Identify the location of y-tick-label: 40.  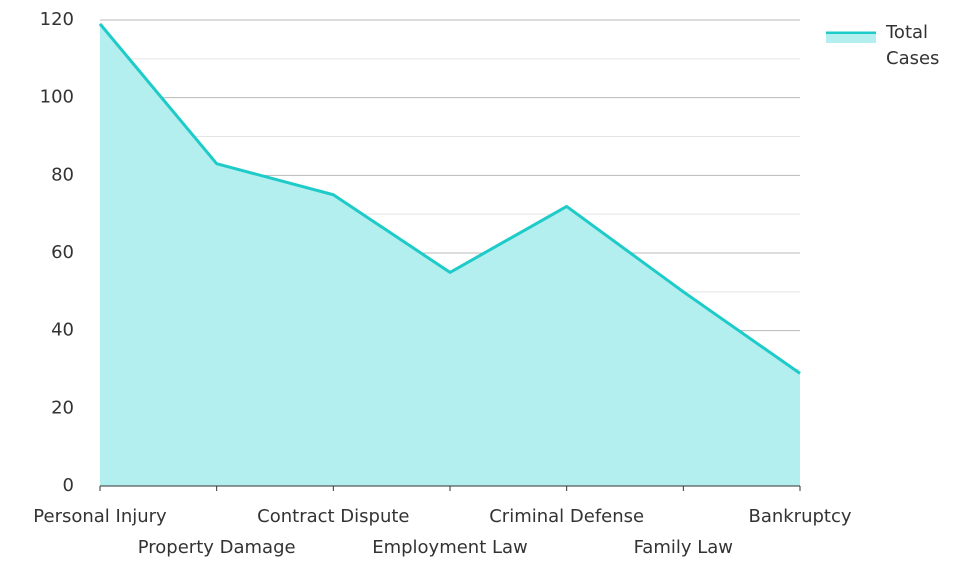
(62, 330).